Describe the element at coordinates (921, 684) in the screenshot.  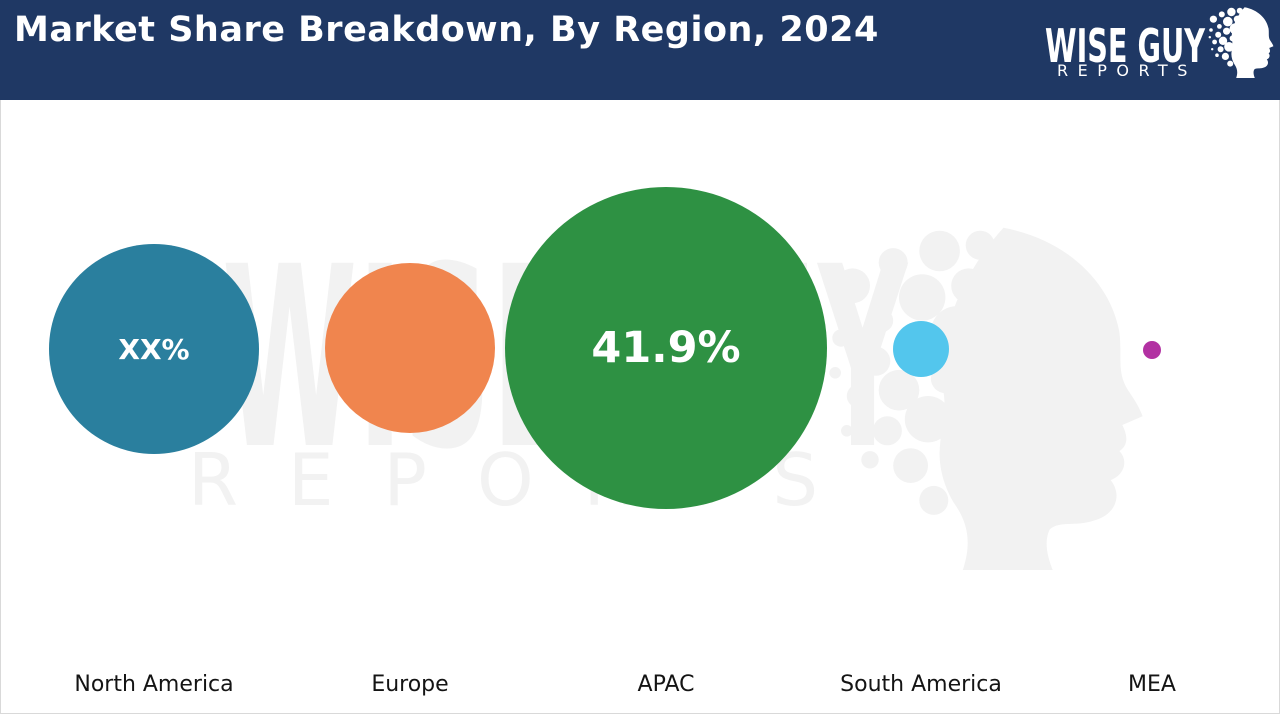
I see `category-label-south-america: South America` at that location.